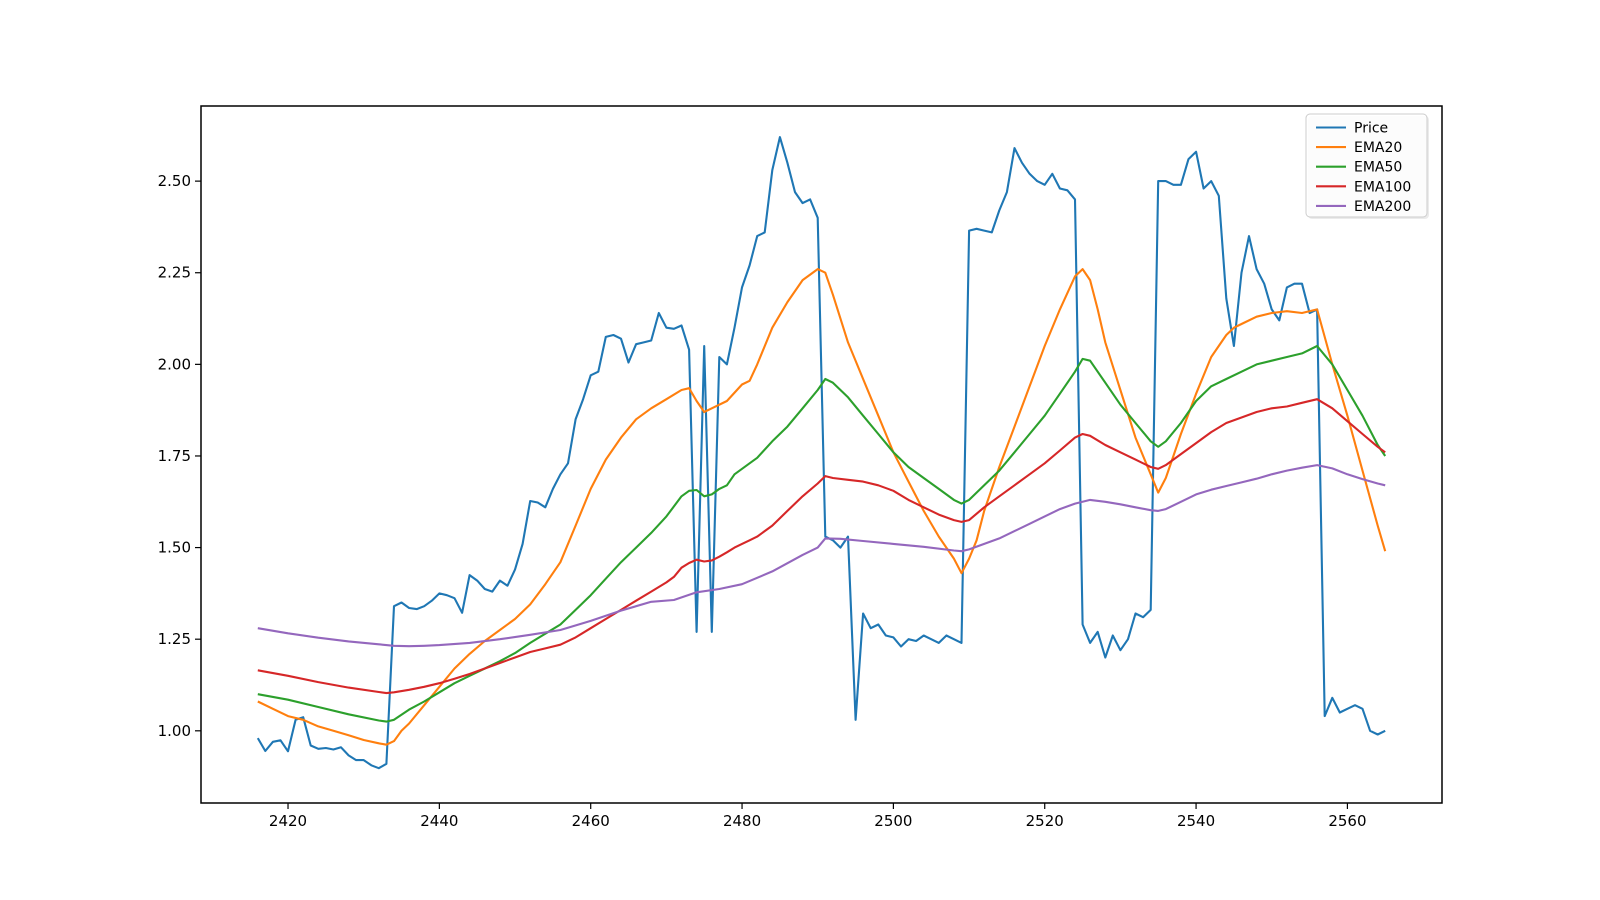 The image size is (1600, 900). I want to click on y-tick-label: 1.50, so click(174, 548).